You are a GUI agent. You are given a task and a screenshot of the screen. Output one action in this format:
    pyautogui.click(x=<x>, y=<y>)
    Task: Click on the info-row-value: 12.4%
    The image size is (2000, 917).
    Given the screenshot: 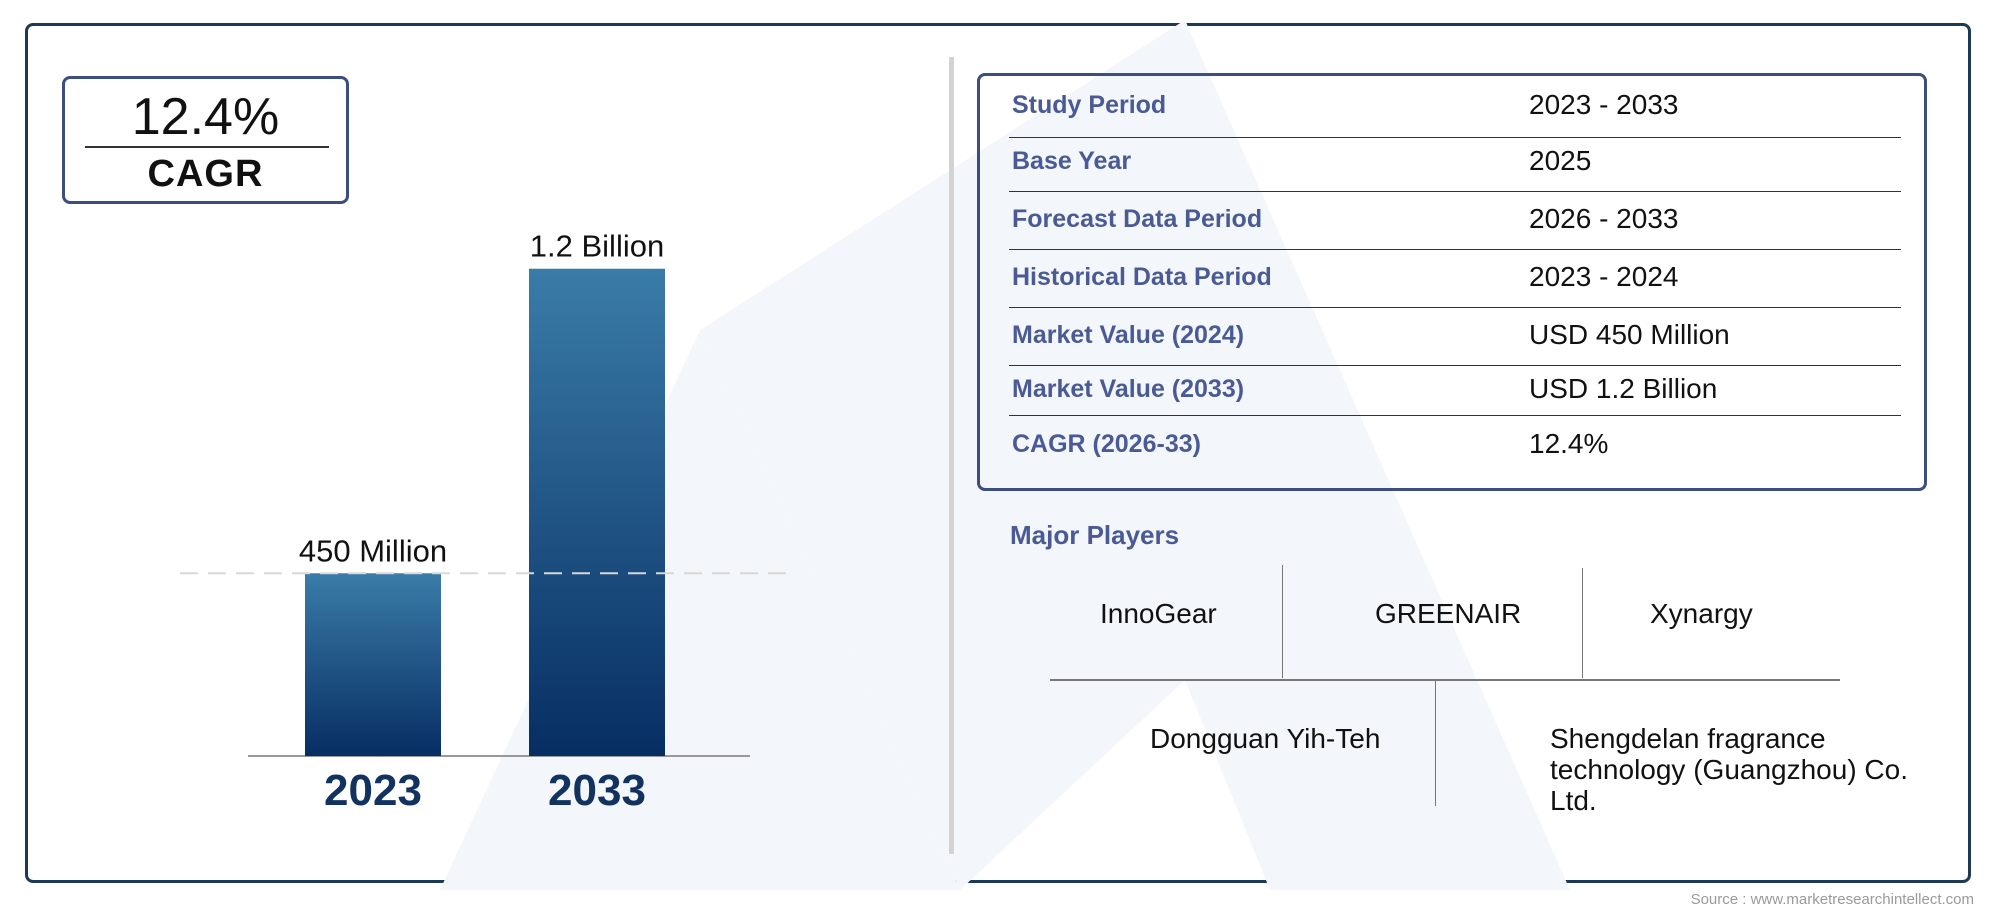 What is the action you would take?
    pyautogui.click(x=1569, y=443)
    